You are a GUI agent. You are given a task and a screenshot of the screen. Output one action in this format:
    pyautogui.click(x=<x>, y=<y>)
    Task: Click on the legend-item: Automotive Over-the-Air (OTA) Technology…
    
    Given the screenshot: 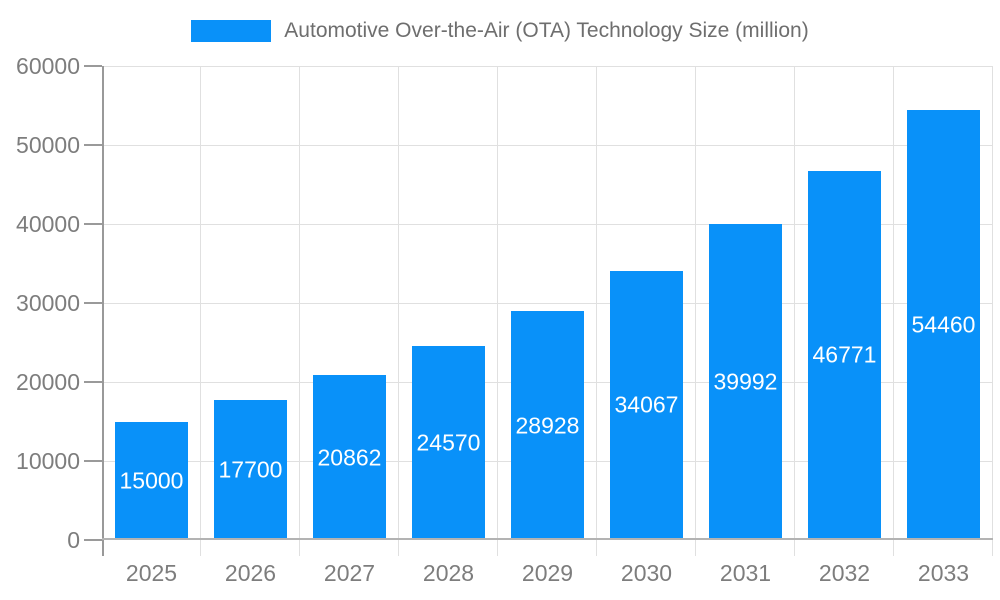 What is the action you would take?
    pyautogui.click(x=500, y=31)
    